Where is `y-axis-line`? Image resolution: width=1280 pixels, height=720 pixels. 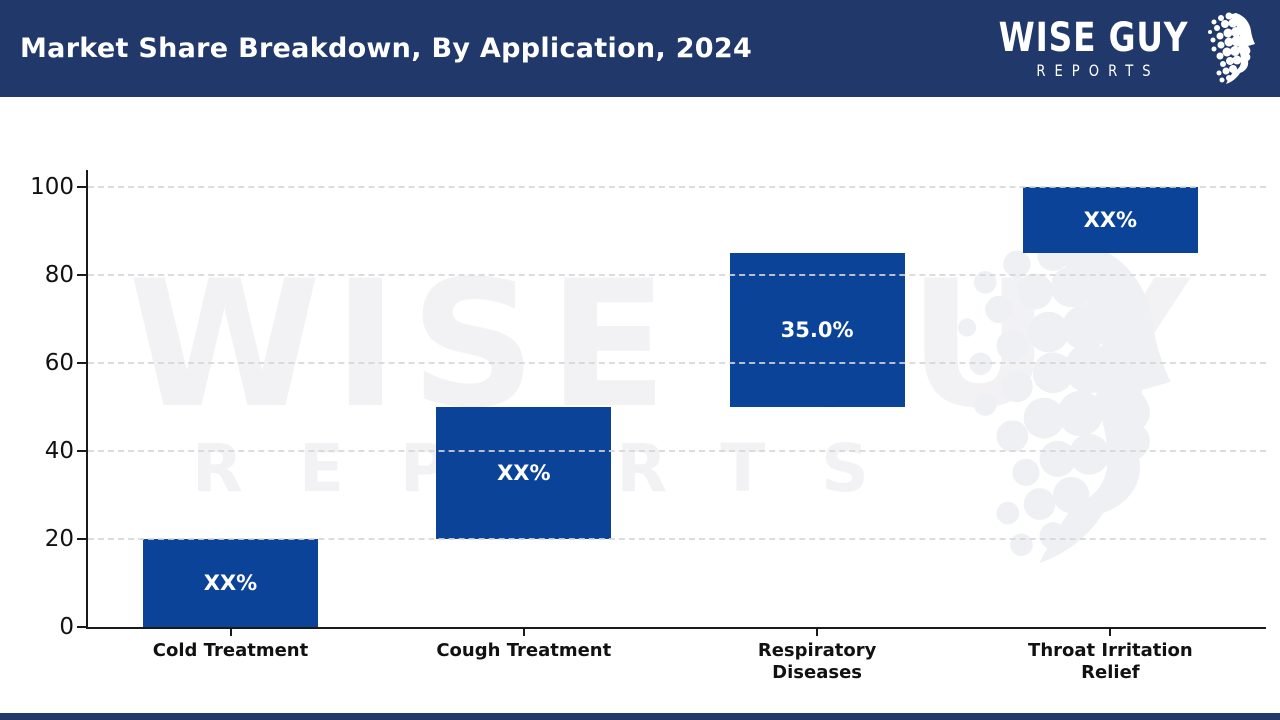 y-axis-line is located at coordinates (87, 399).